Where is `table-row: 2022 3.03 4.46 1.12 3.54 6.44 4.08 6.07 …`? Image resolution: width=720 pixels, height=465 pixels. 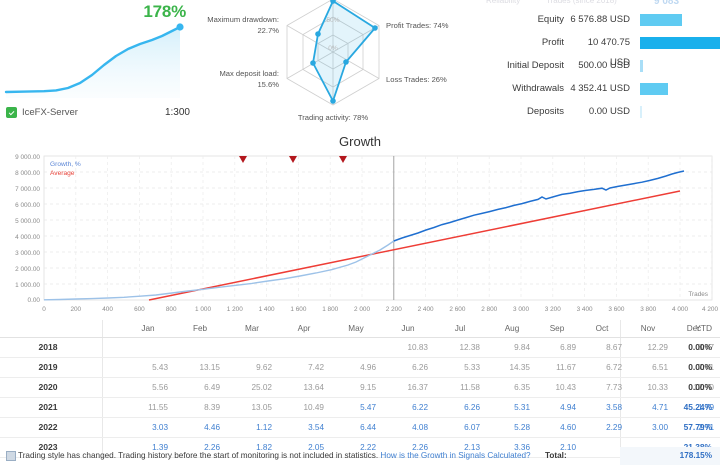 table-row: 2022 3.03 4.46 1.12 3.54 6.44 4.08 6.07 … is located at coordinates (360, 428).